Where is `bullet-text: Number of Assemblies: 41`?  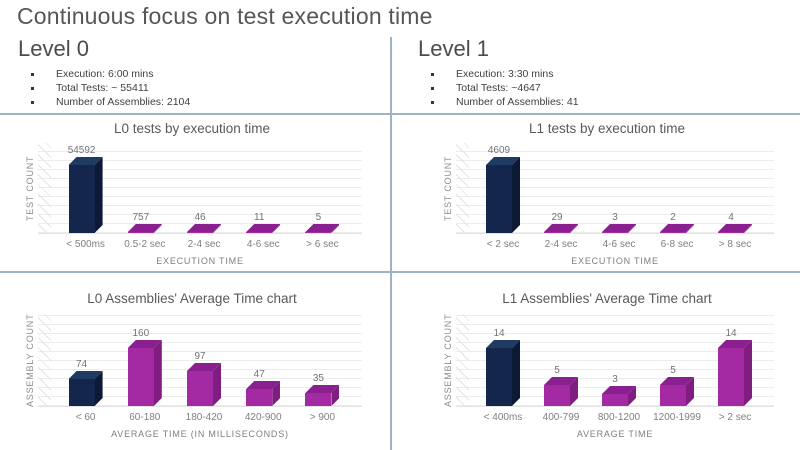
bullet-text: Number of Assemblies: 41 is located at coordinates (517, 102).